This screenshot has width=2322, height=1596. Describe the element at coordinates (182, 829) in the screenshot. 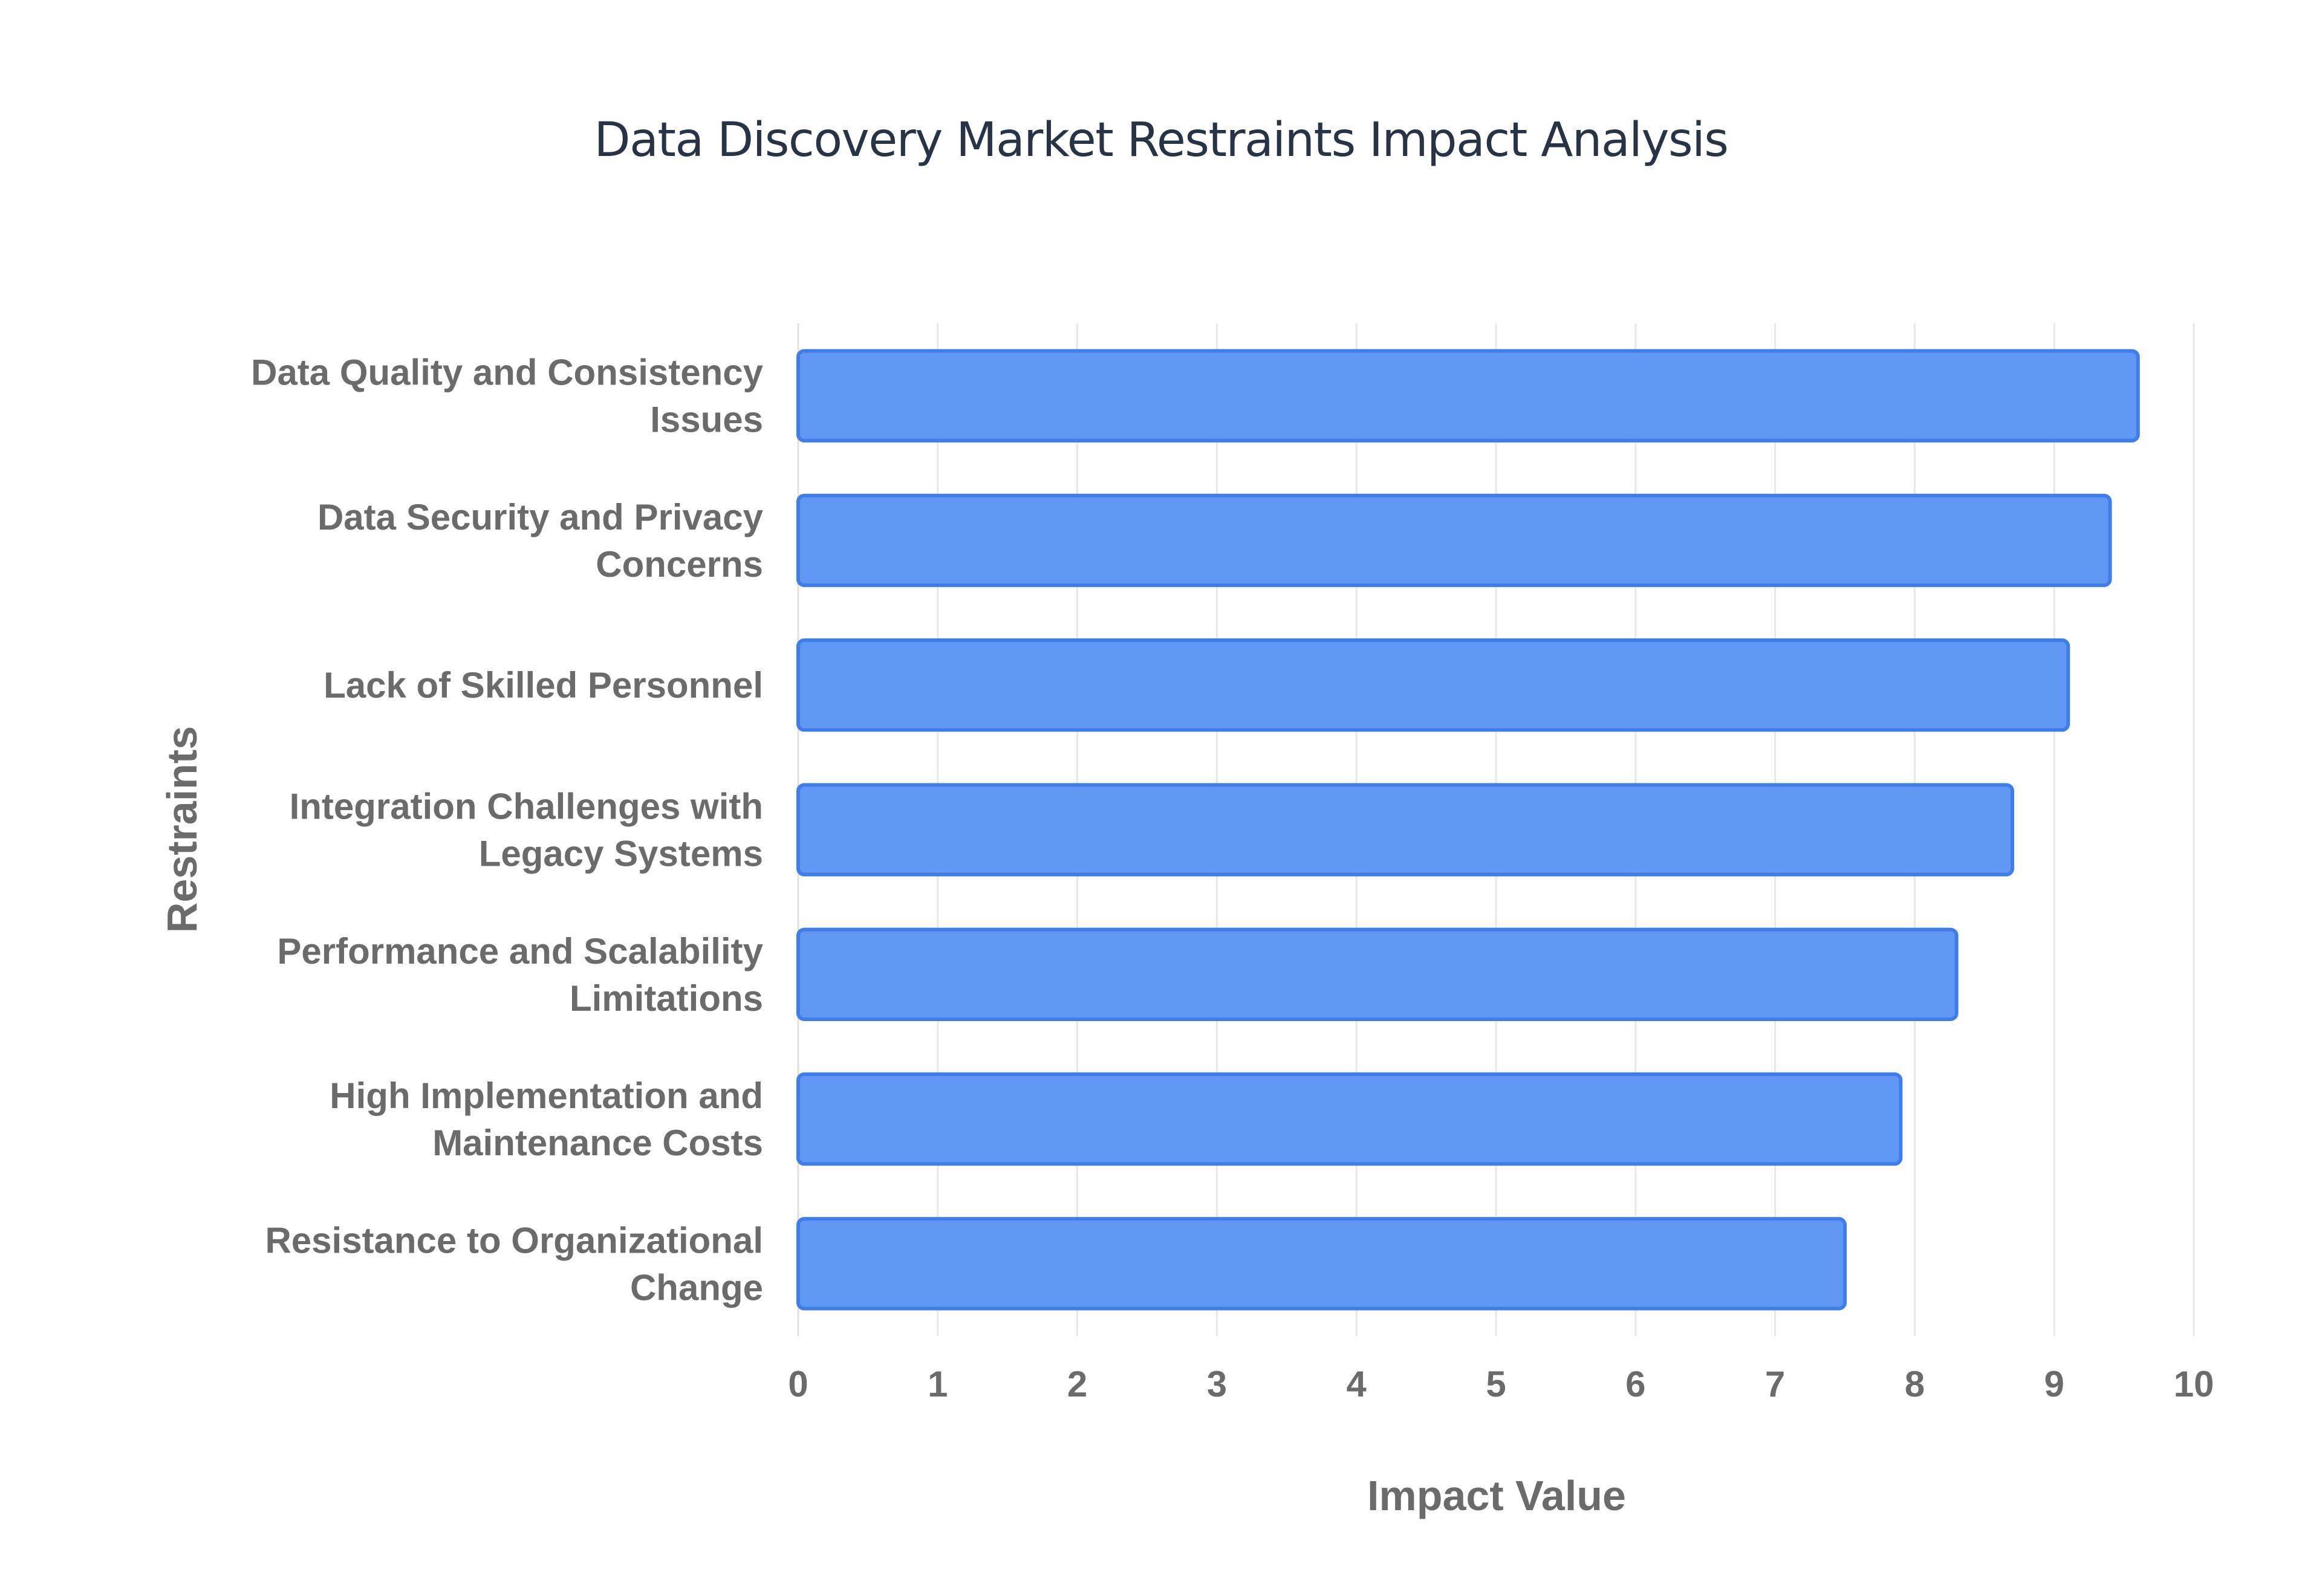

I see `y-axis-title: Restraints` at that location.